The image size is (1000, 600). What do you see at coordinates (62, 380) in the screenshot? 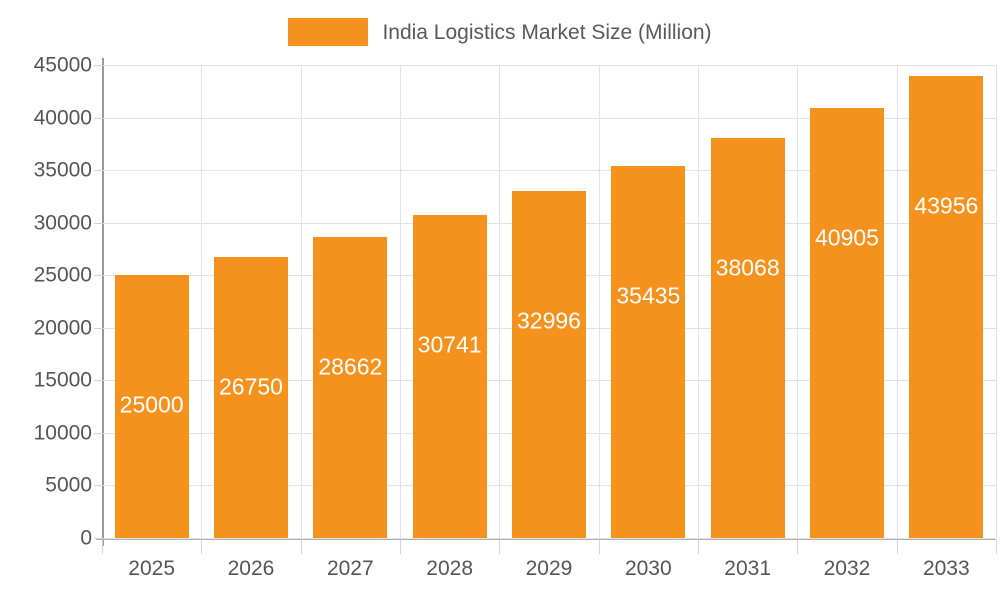
I see `y-axis-tick-label: 15000` at bounding box center [62, 380].